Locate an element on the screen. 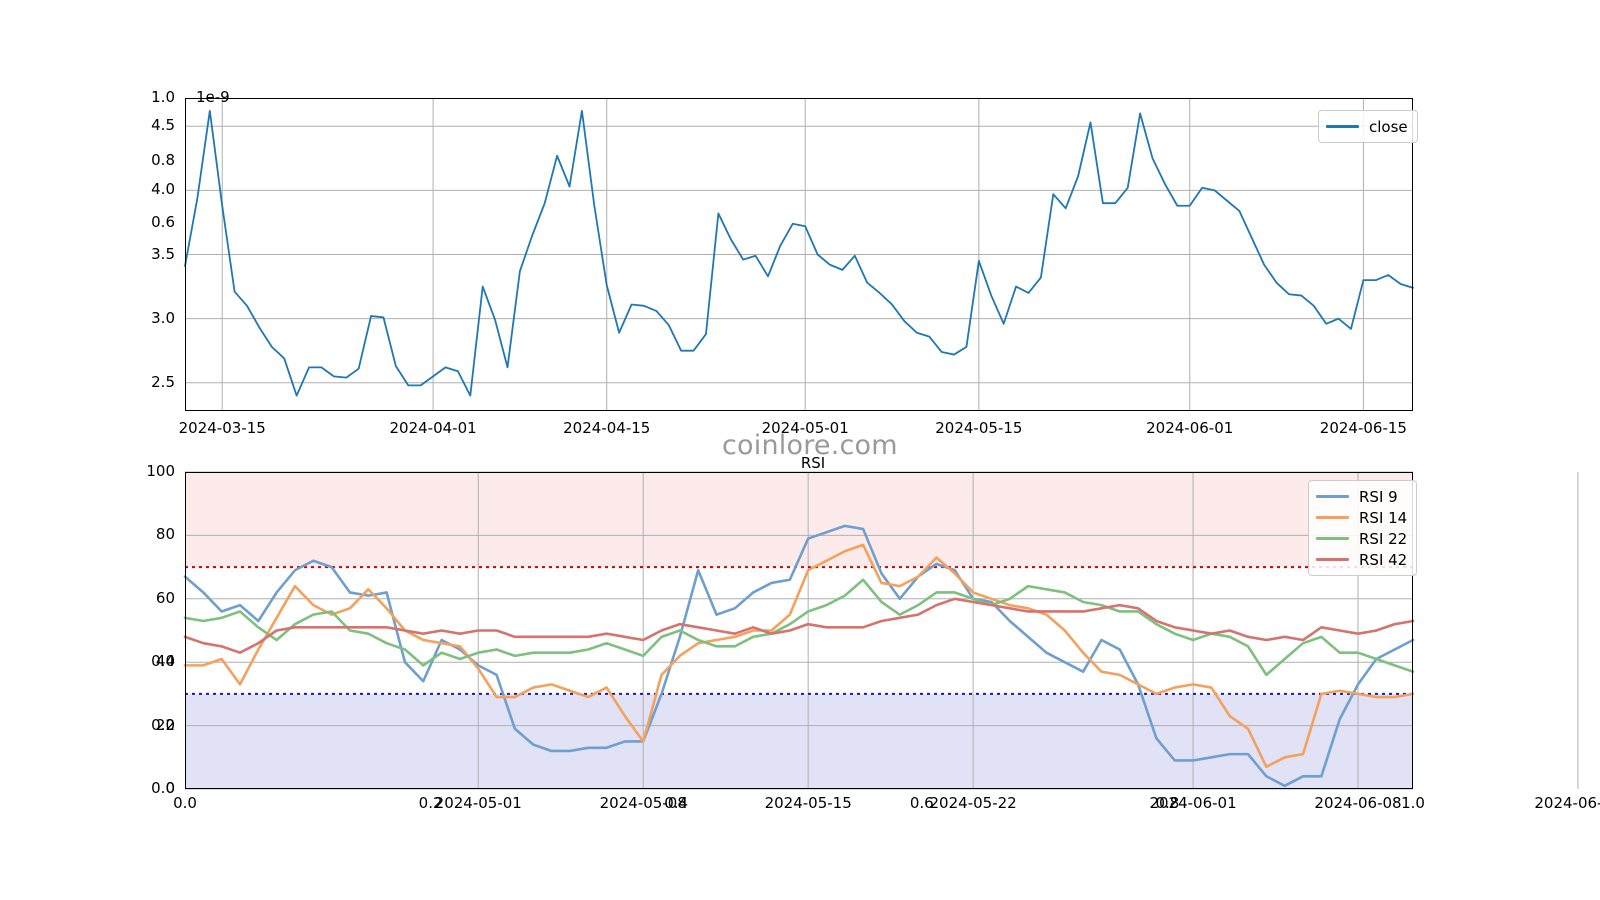  price-legend-item-close: close is located at coordinates (1367, 126).